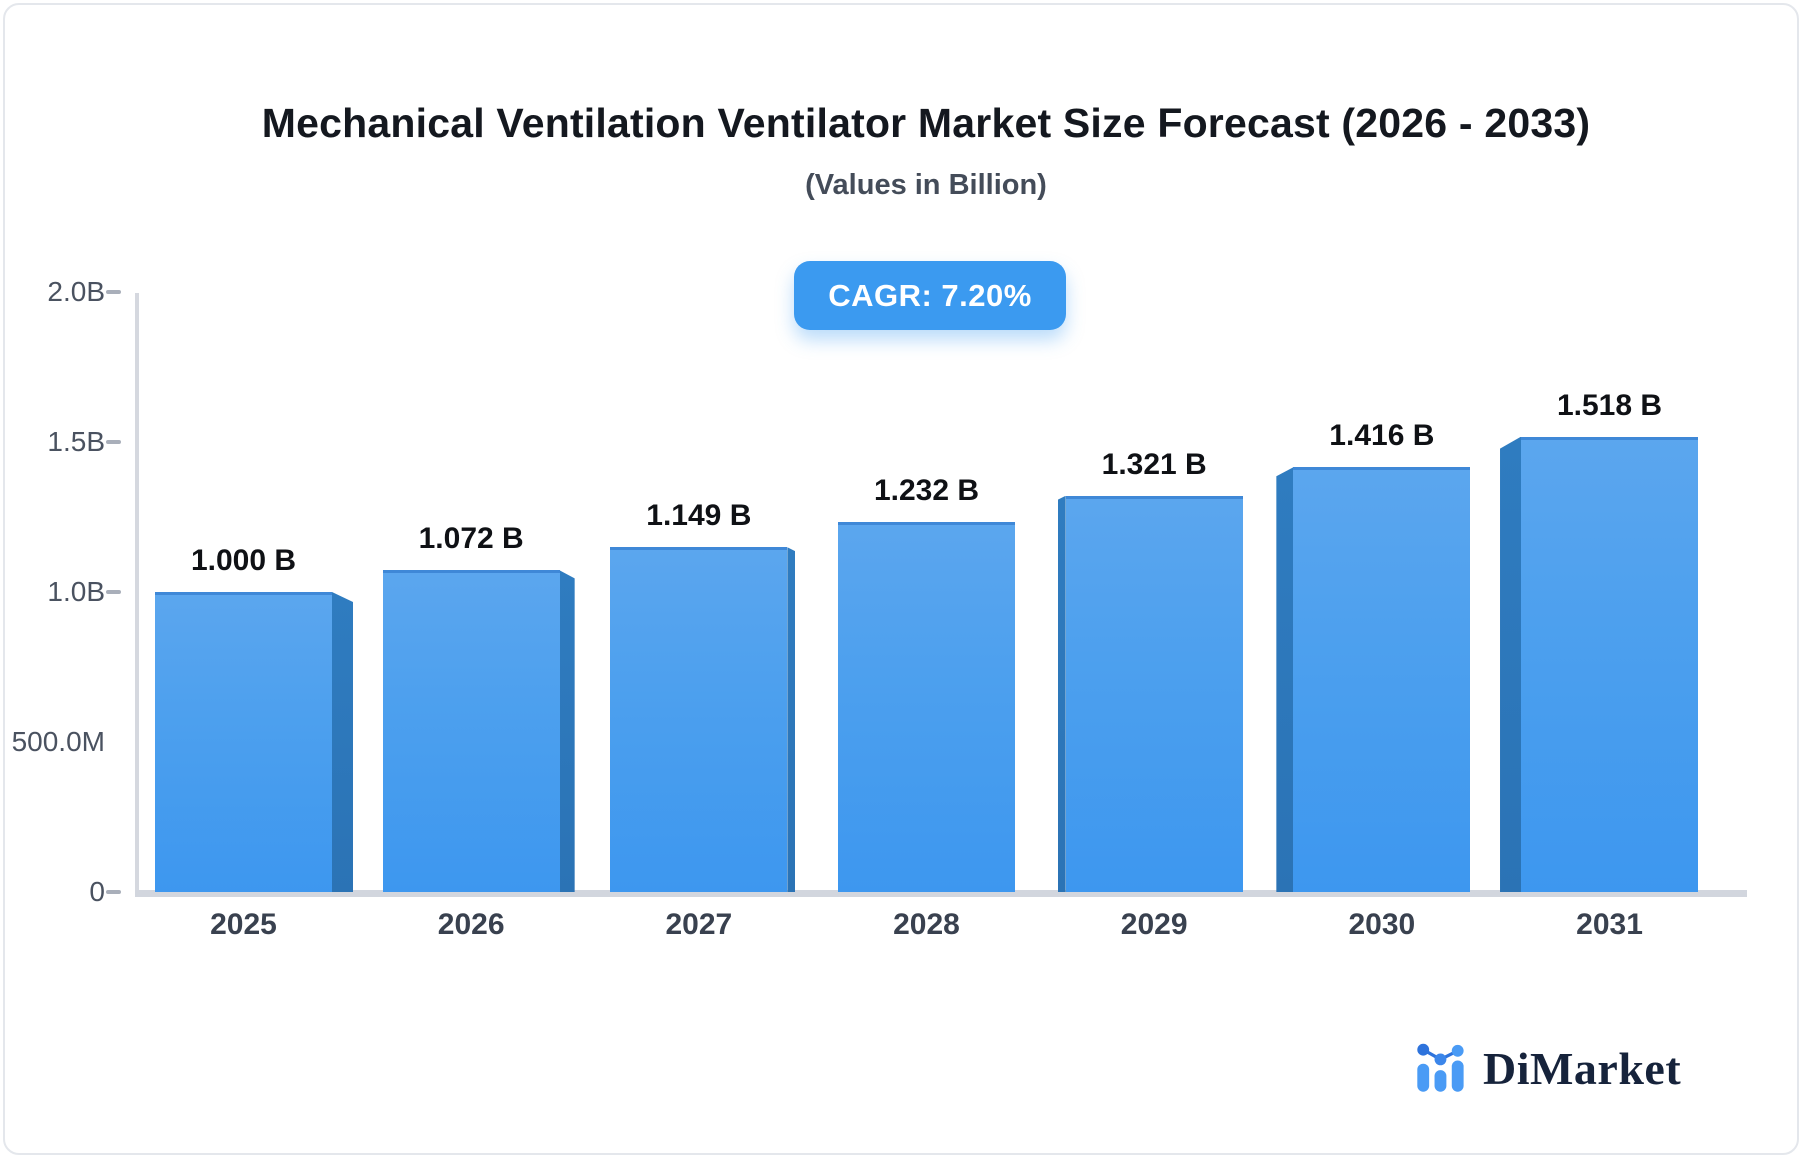 The width and height of the screenshot is (1800, 1156). What do you see at coordinates (1440, 1067) in the screenshot?
I see `bar-chart-logo-icon` at bounding box center [1440, 1067].